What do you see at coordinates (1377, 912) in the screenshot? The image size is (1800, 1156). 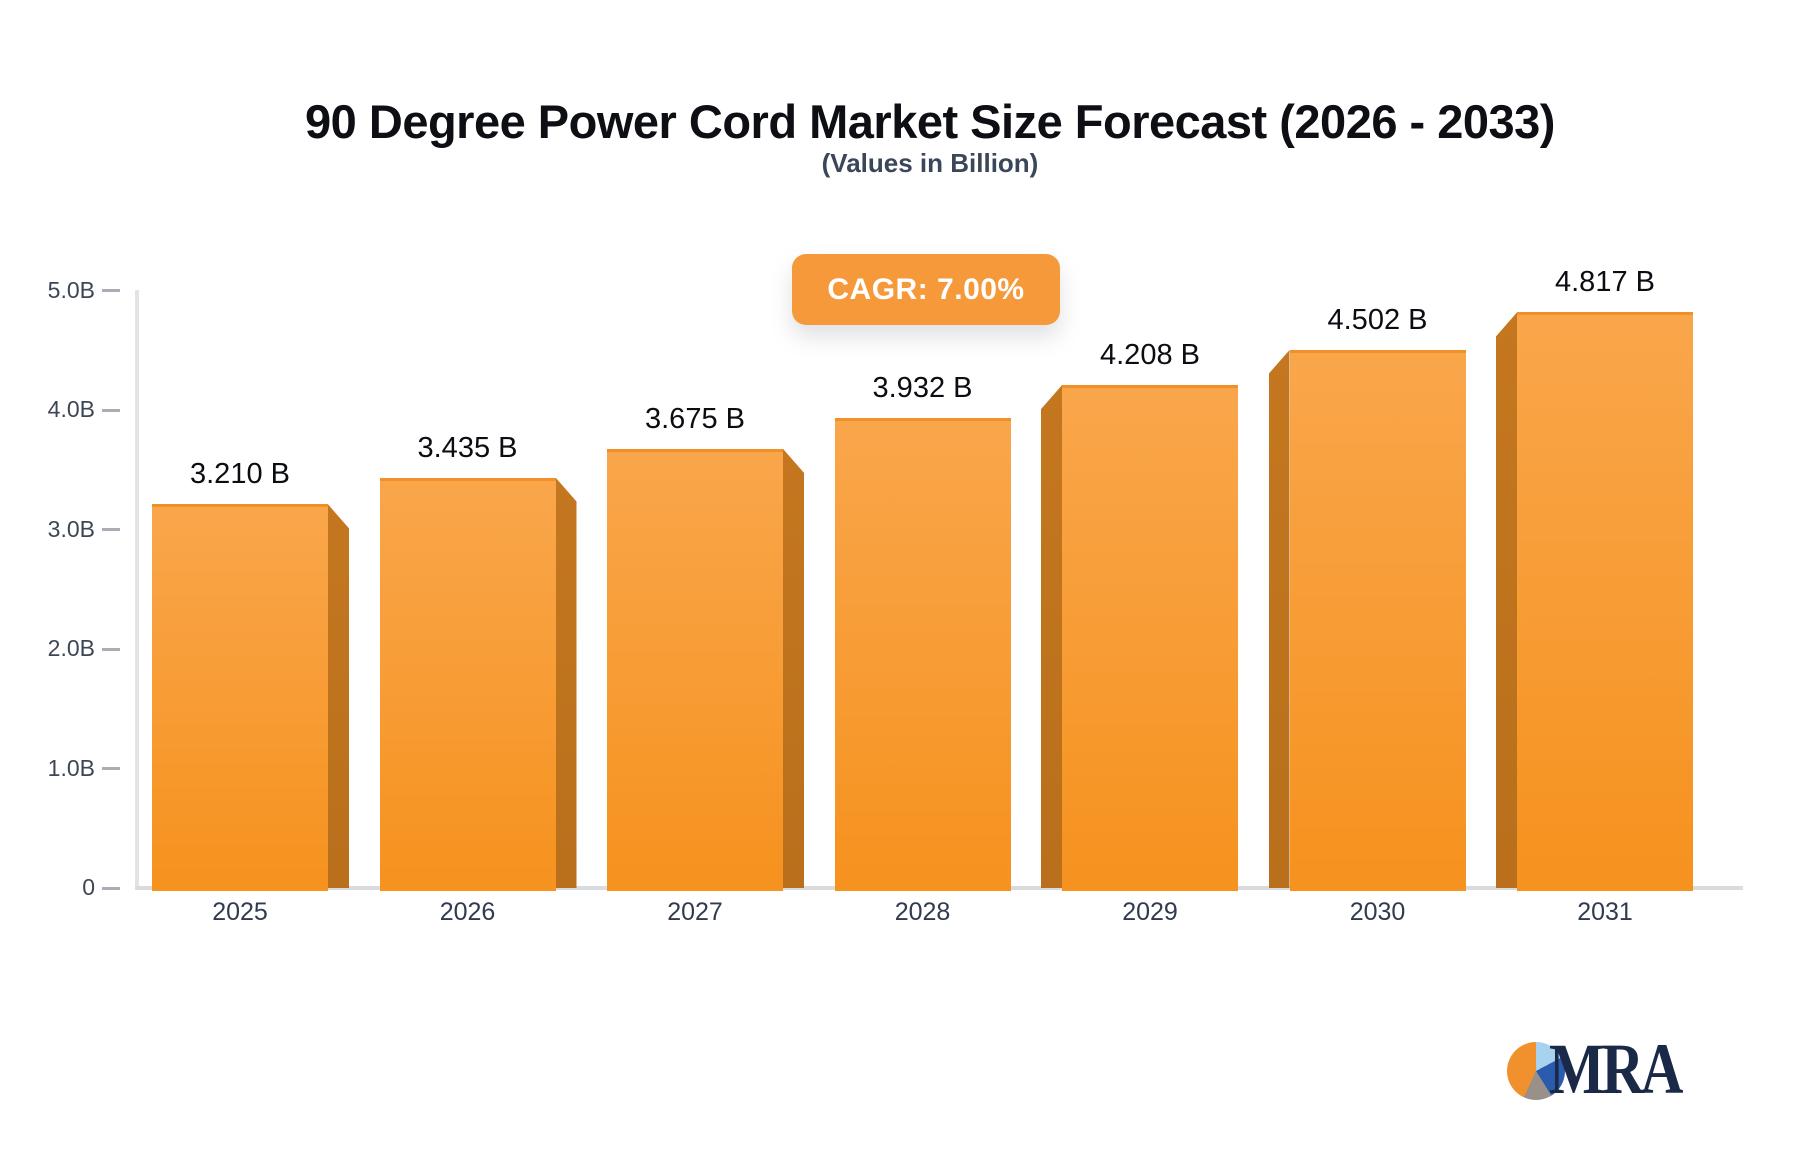 I see `x-axis-label-2030: 2030` at bounding box center [1377, 912].